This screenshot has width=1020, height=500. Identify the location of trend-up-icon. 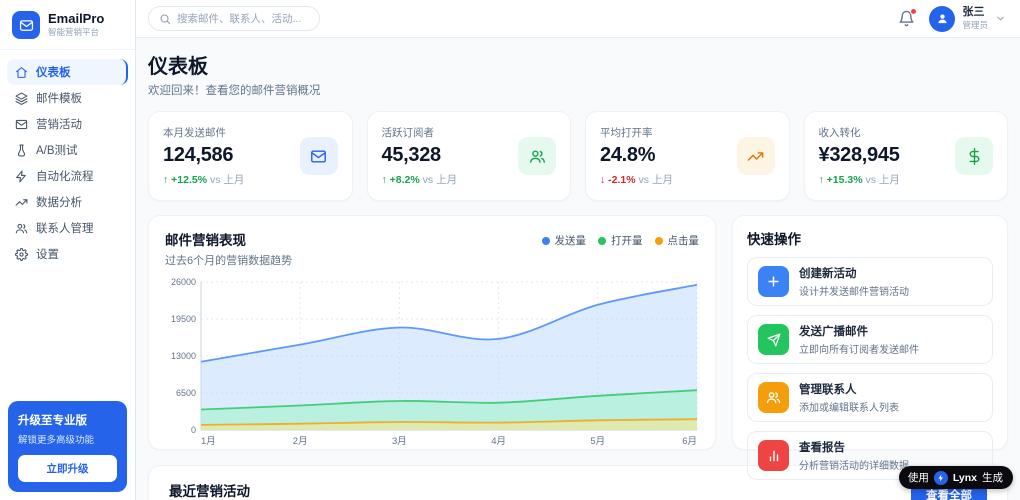
(21, 202).